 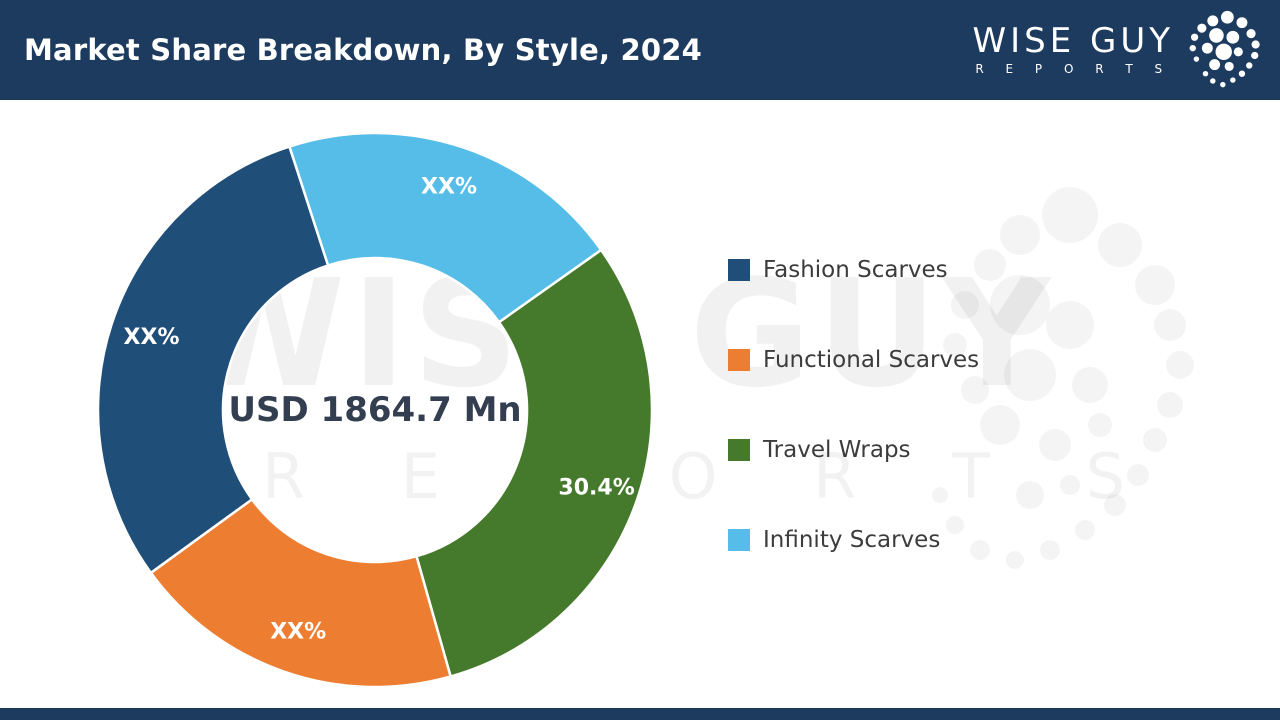 I want to click on donut-segment-fashion-scarves, so click(x=213, y=359).